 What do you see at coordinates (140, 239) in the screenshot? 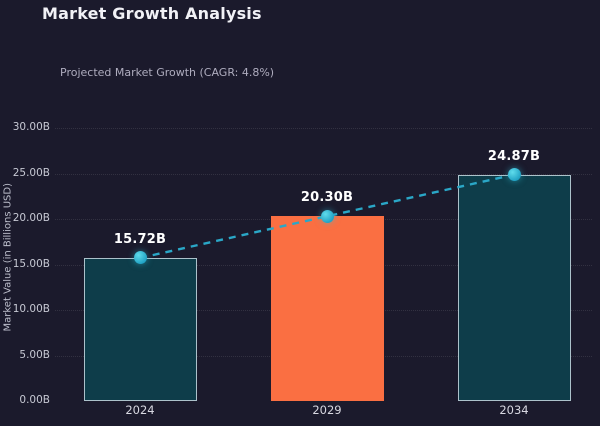
I see `bar-value-label-2024: 15.72B` at bounding box center [140, 239].